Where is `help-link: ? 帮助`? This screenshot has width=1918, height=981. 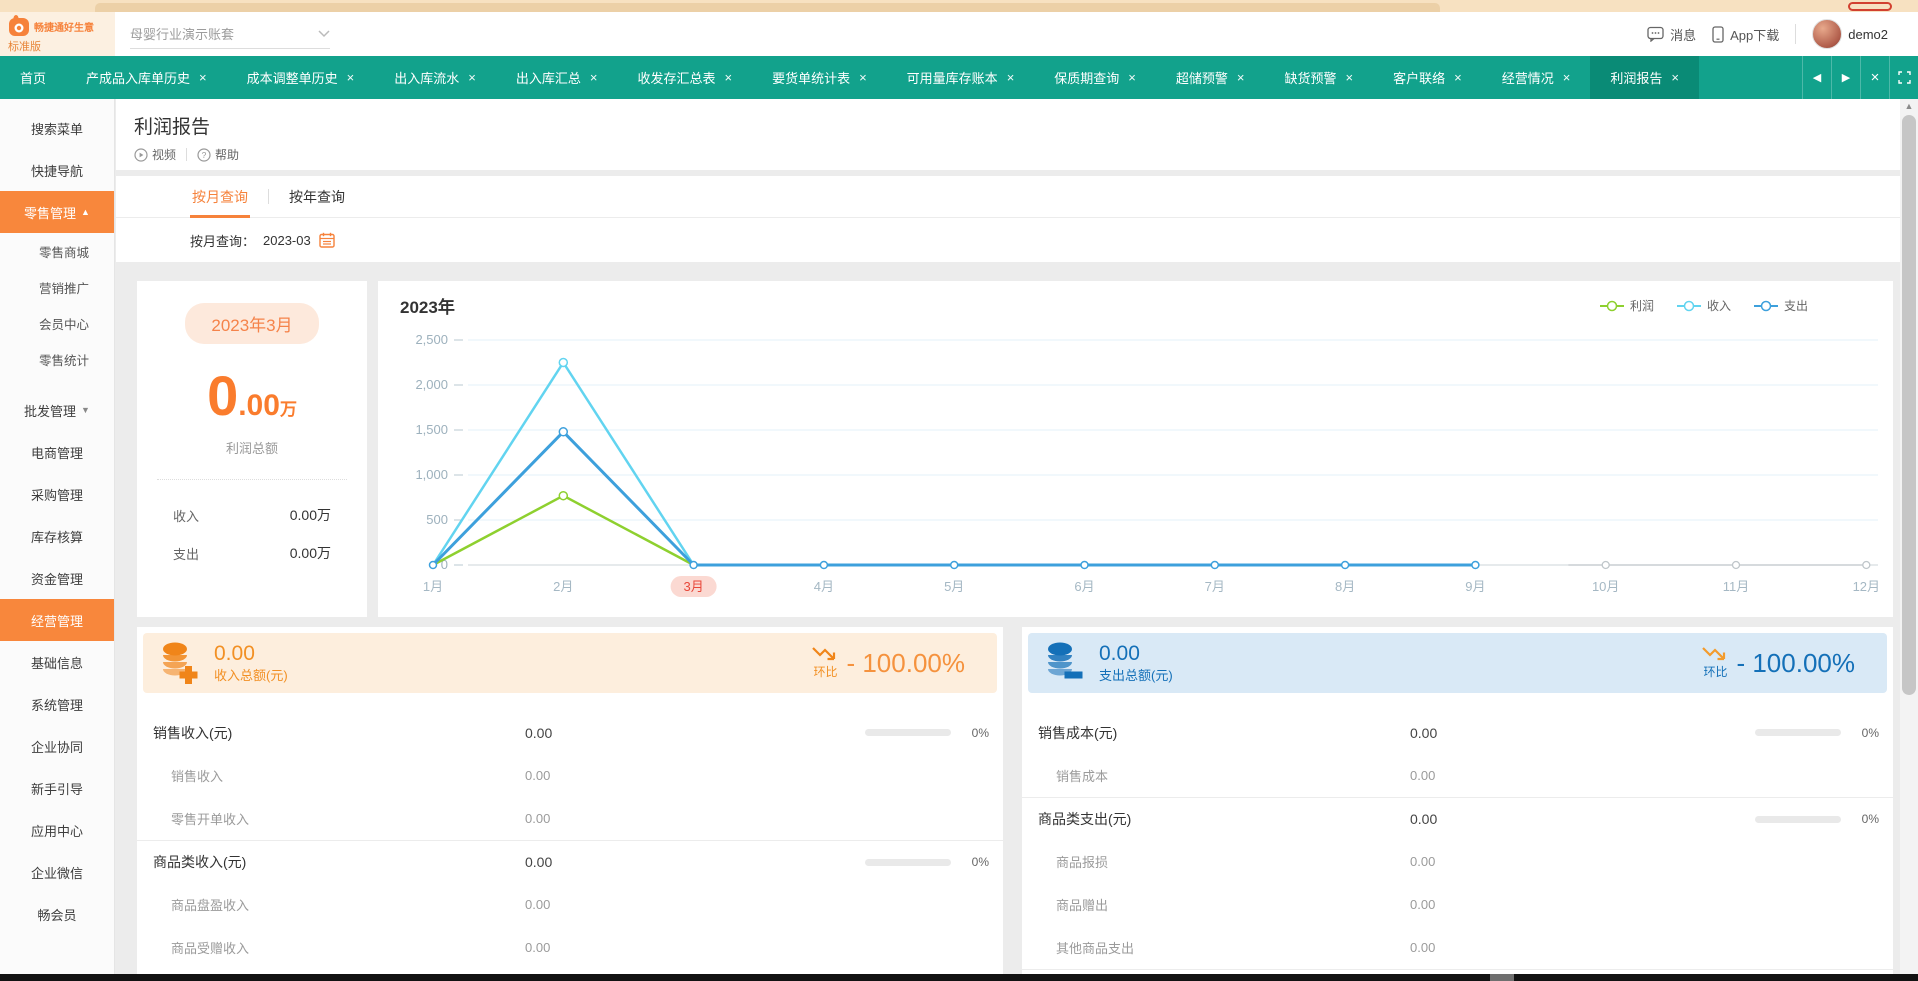 help-link: ? 帮助 is located at coordinates (218, 154).